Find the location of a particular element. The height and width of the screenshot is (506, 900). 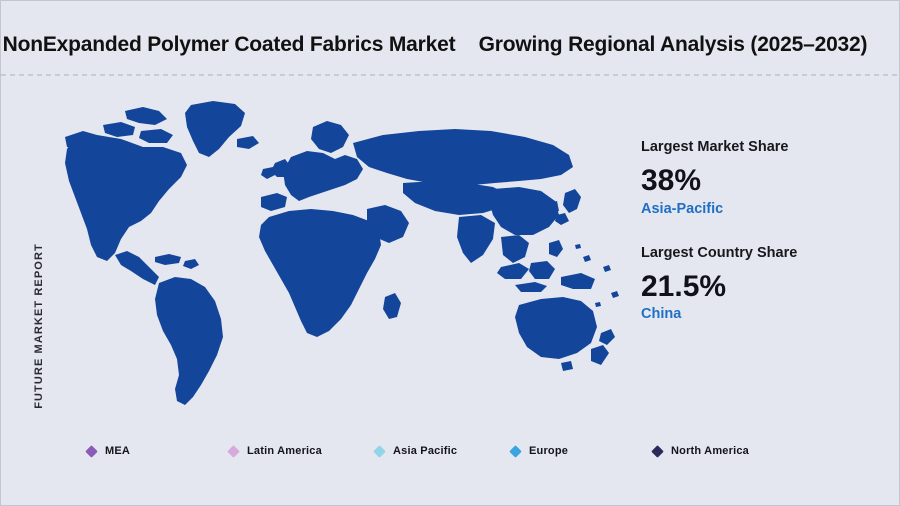

watermark-label: FUTURE MARKET REPORT is located at coordinates (39, 326).